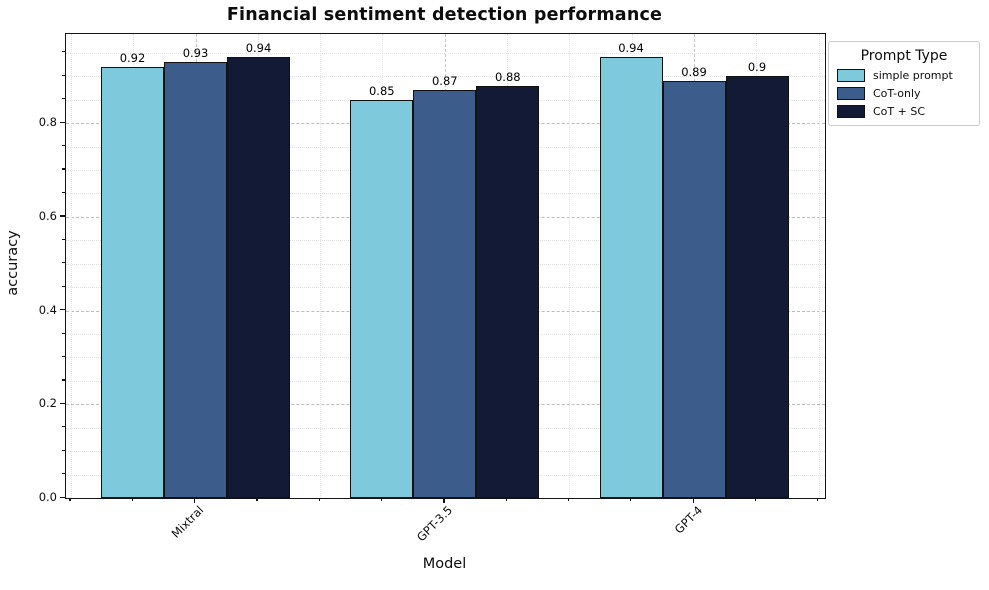 This screenshot has height=590, width=989. Describe the element at coordinates (195, 53) in the screenshot. I see `bar-value-label-mixtral-cot-only: 0.93` at that location.